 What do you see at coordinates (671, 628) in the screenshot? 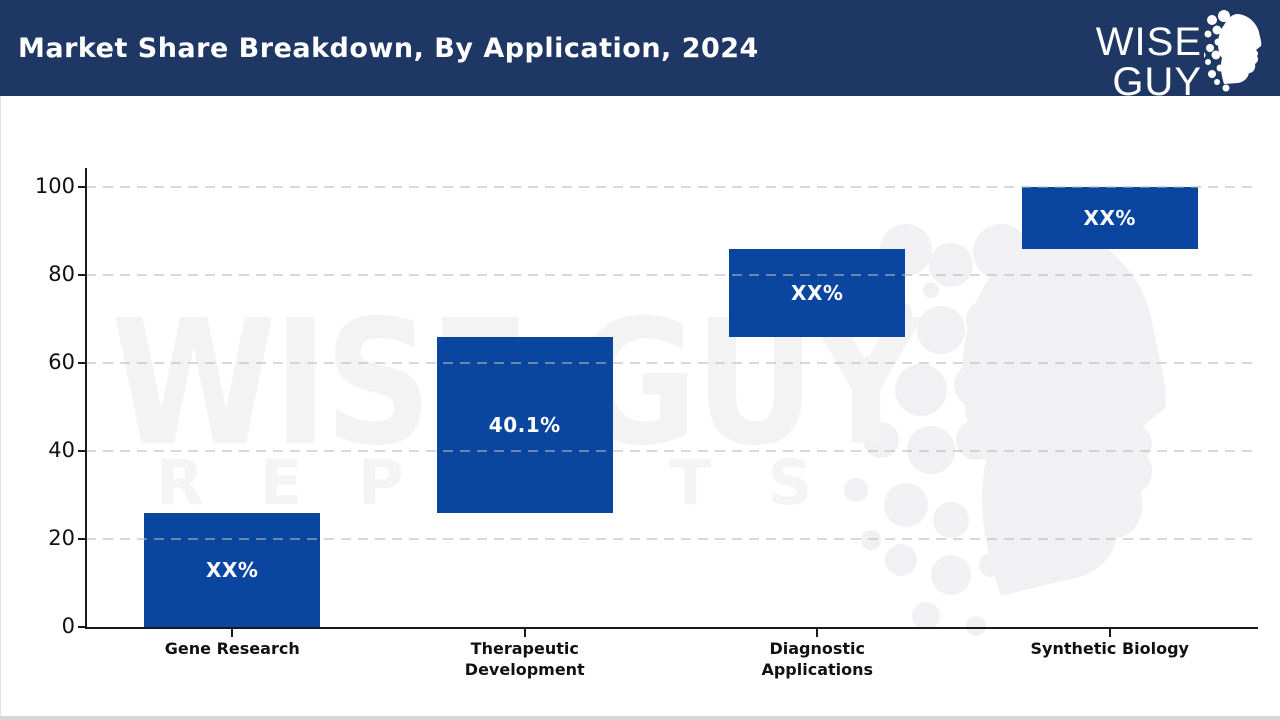
I see `x-axis-line` at bounding box center [671, 628].